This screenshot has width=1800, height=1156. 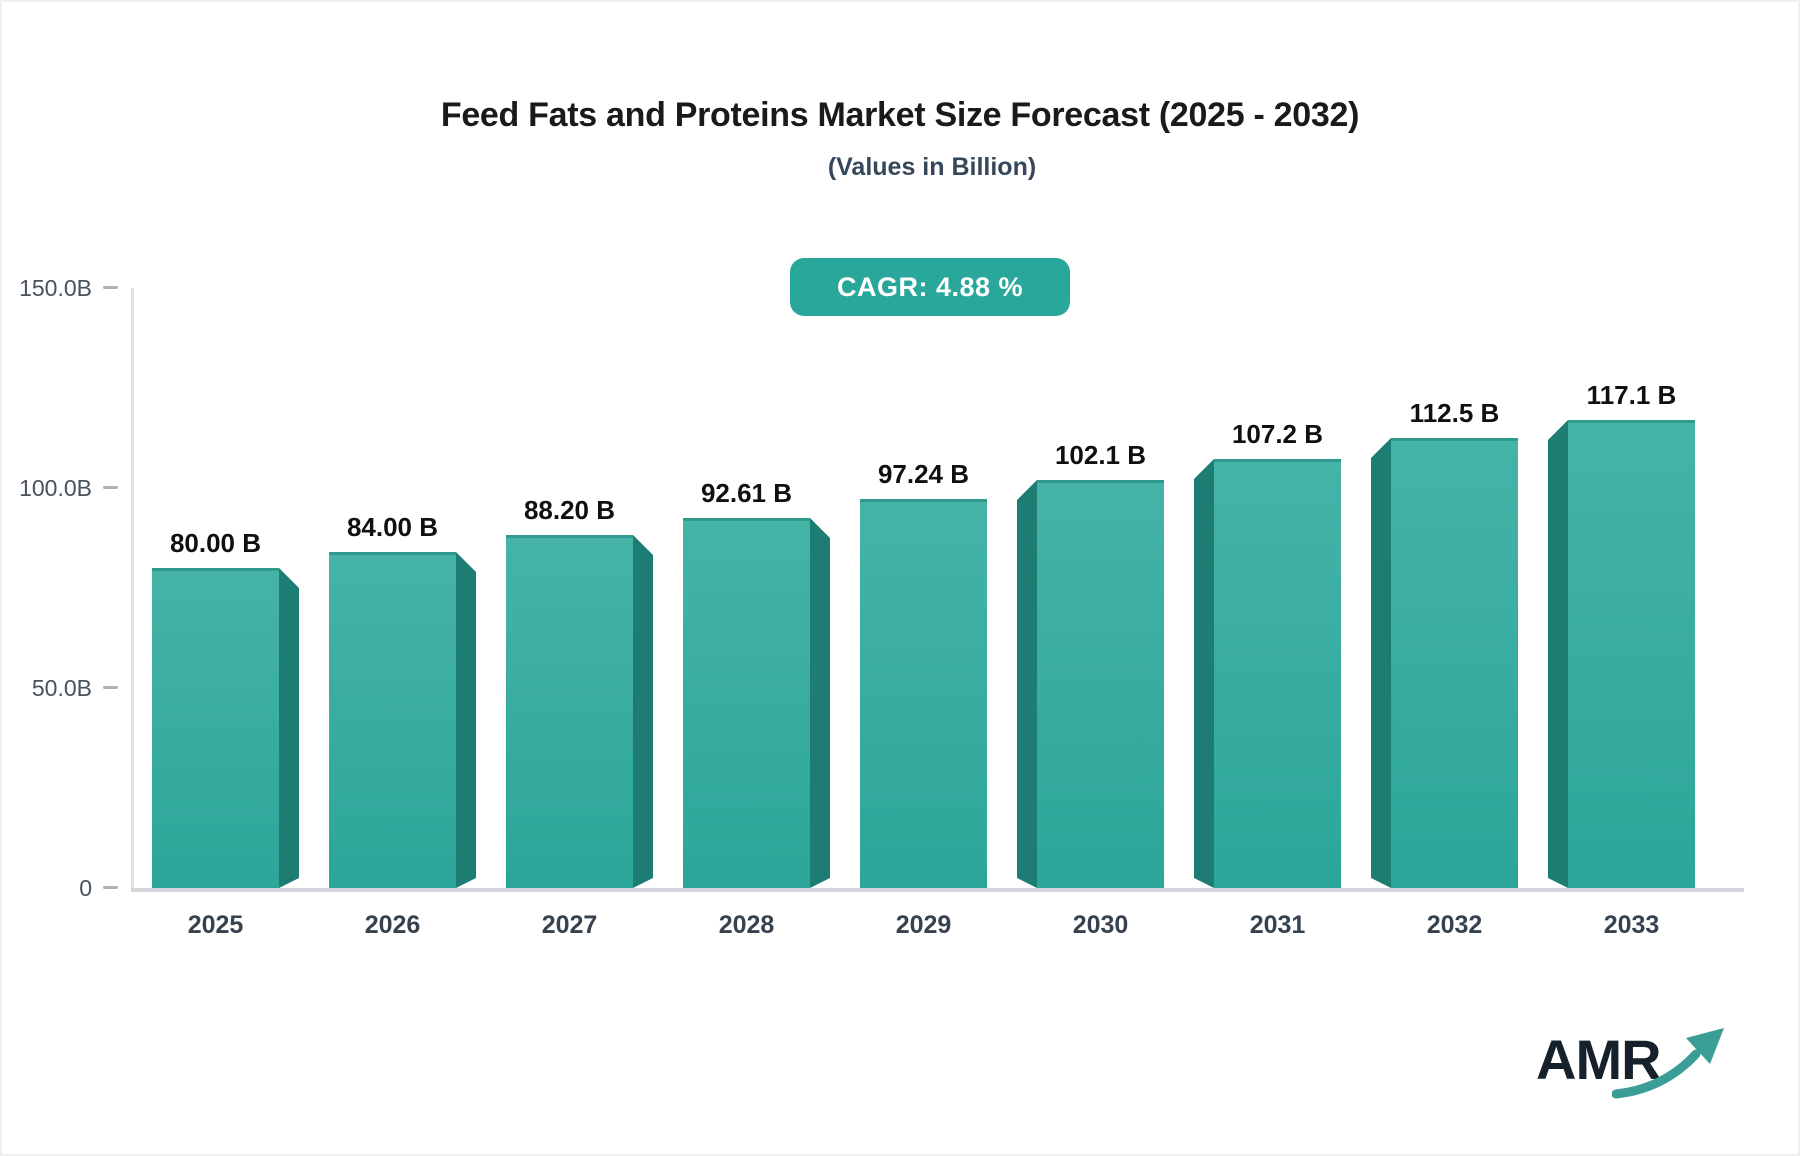 I want to click on x-axis-label: 2031, so click(x=1277, y=925).